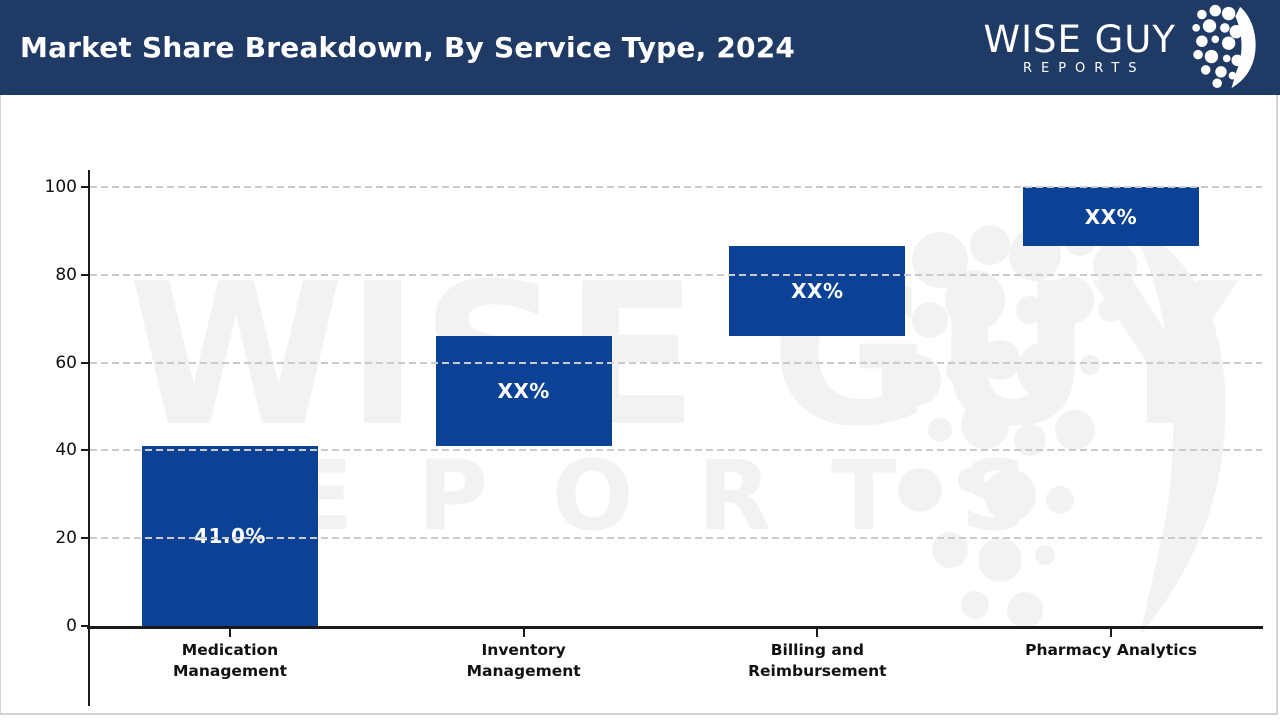 Image resolution: width=1280 pixels, height=720 pixels. What do you see at coordinates (66, 274) in the screenshot?
I see `y-tick-label: 80` at bounding box center [66, 274].